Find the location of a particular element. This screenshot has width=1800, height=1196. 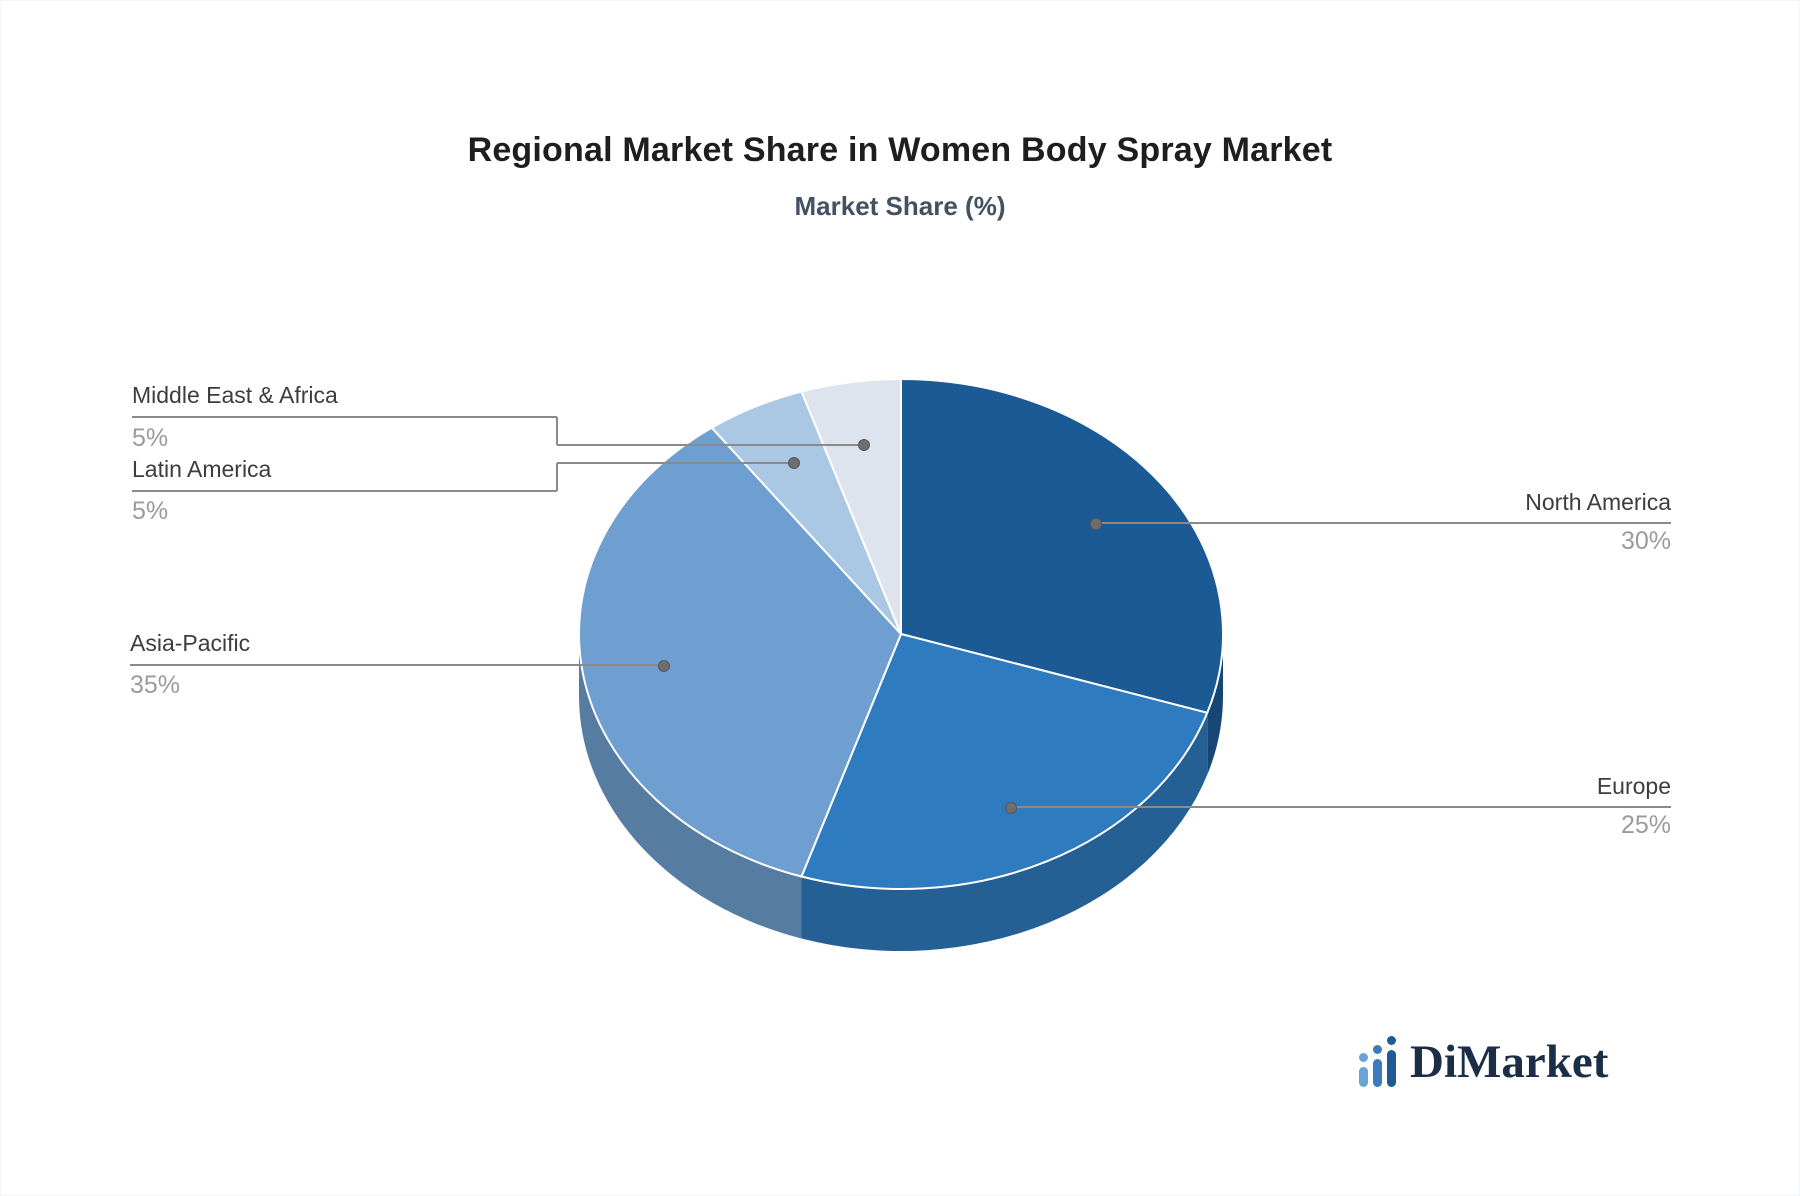

callout-europe: Europe 25% is located at coordinates (1421, 806).